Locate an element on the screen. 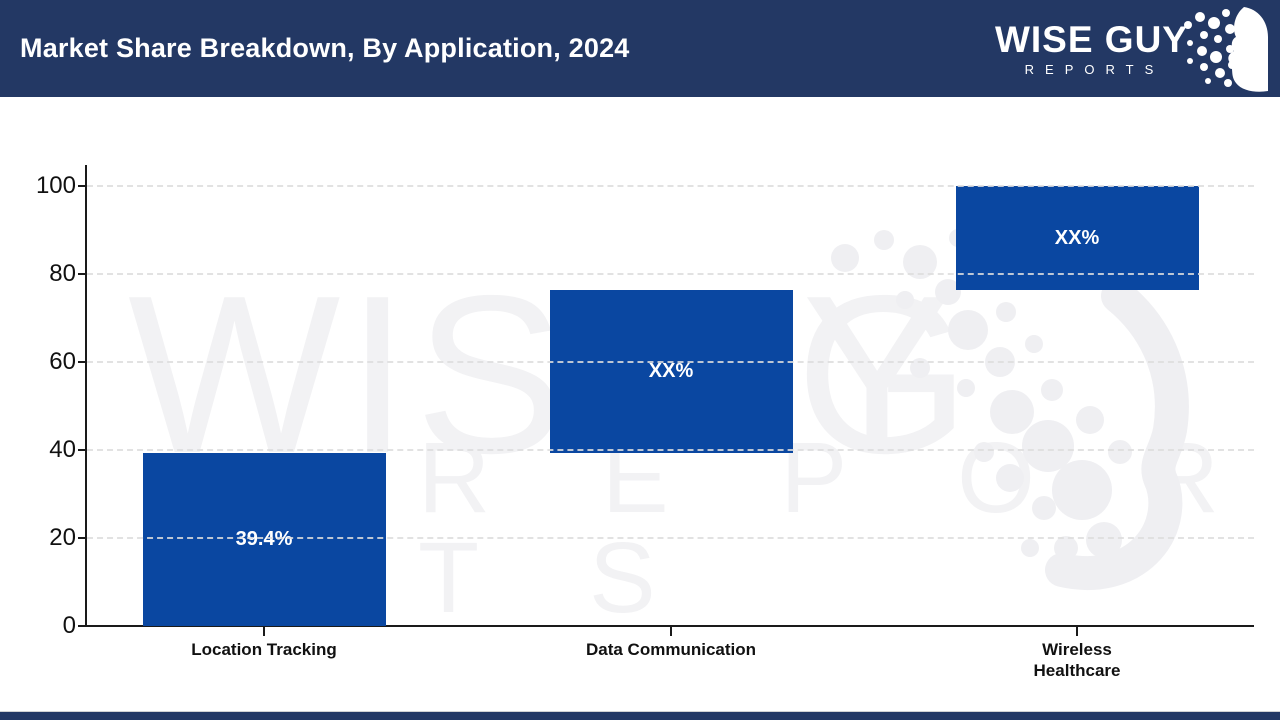 Image resolution: width=1280 pixels, height=720 pixels. x-category-label-line: Healthcare is located at coordinates (1077, 671).